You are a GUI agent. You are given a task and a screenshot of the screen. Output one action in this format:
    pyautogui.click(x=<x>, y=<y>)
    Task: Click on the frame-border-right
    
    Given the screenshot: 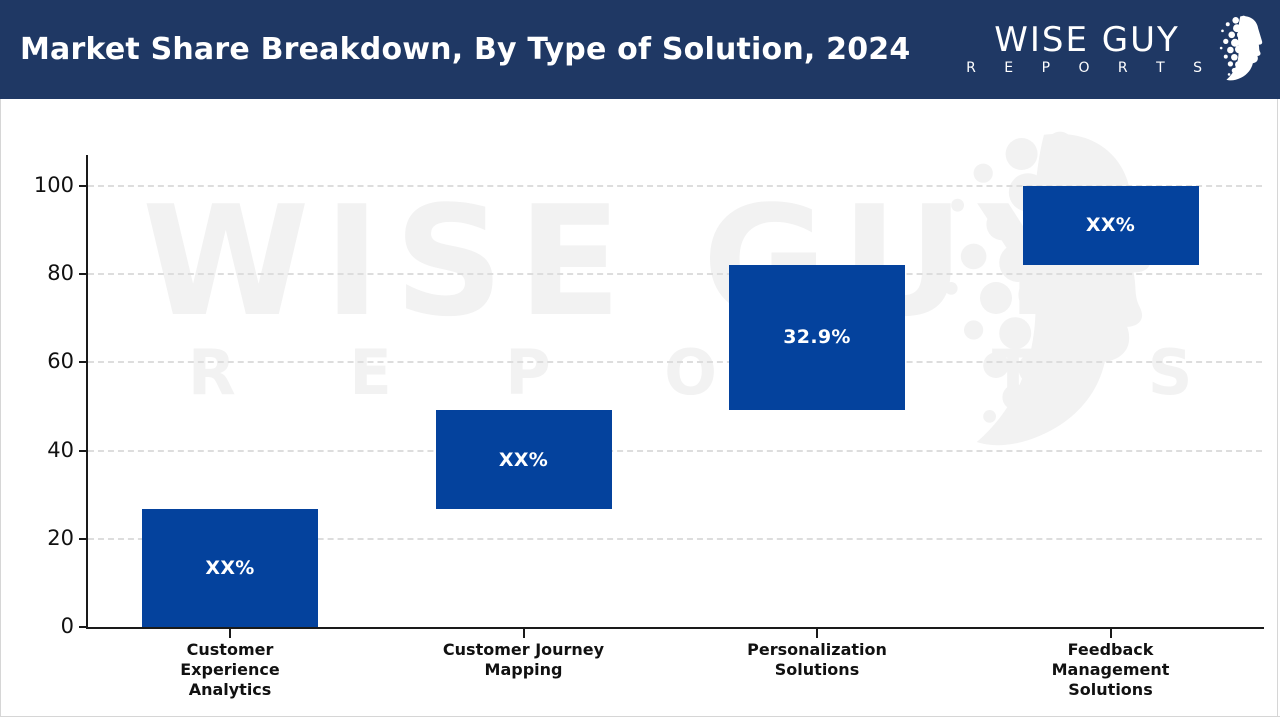 What is the action you would take?
    pyautogui.click(x=1277, y=408)
    